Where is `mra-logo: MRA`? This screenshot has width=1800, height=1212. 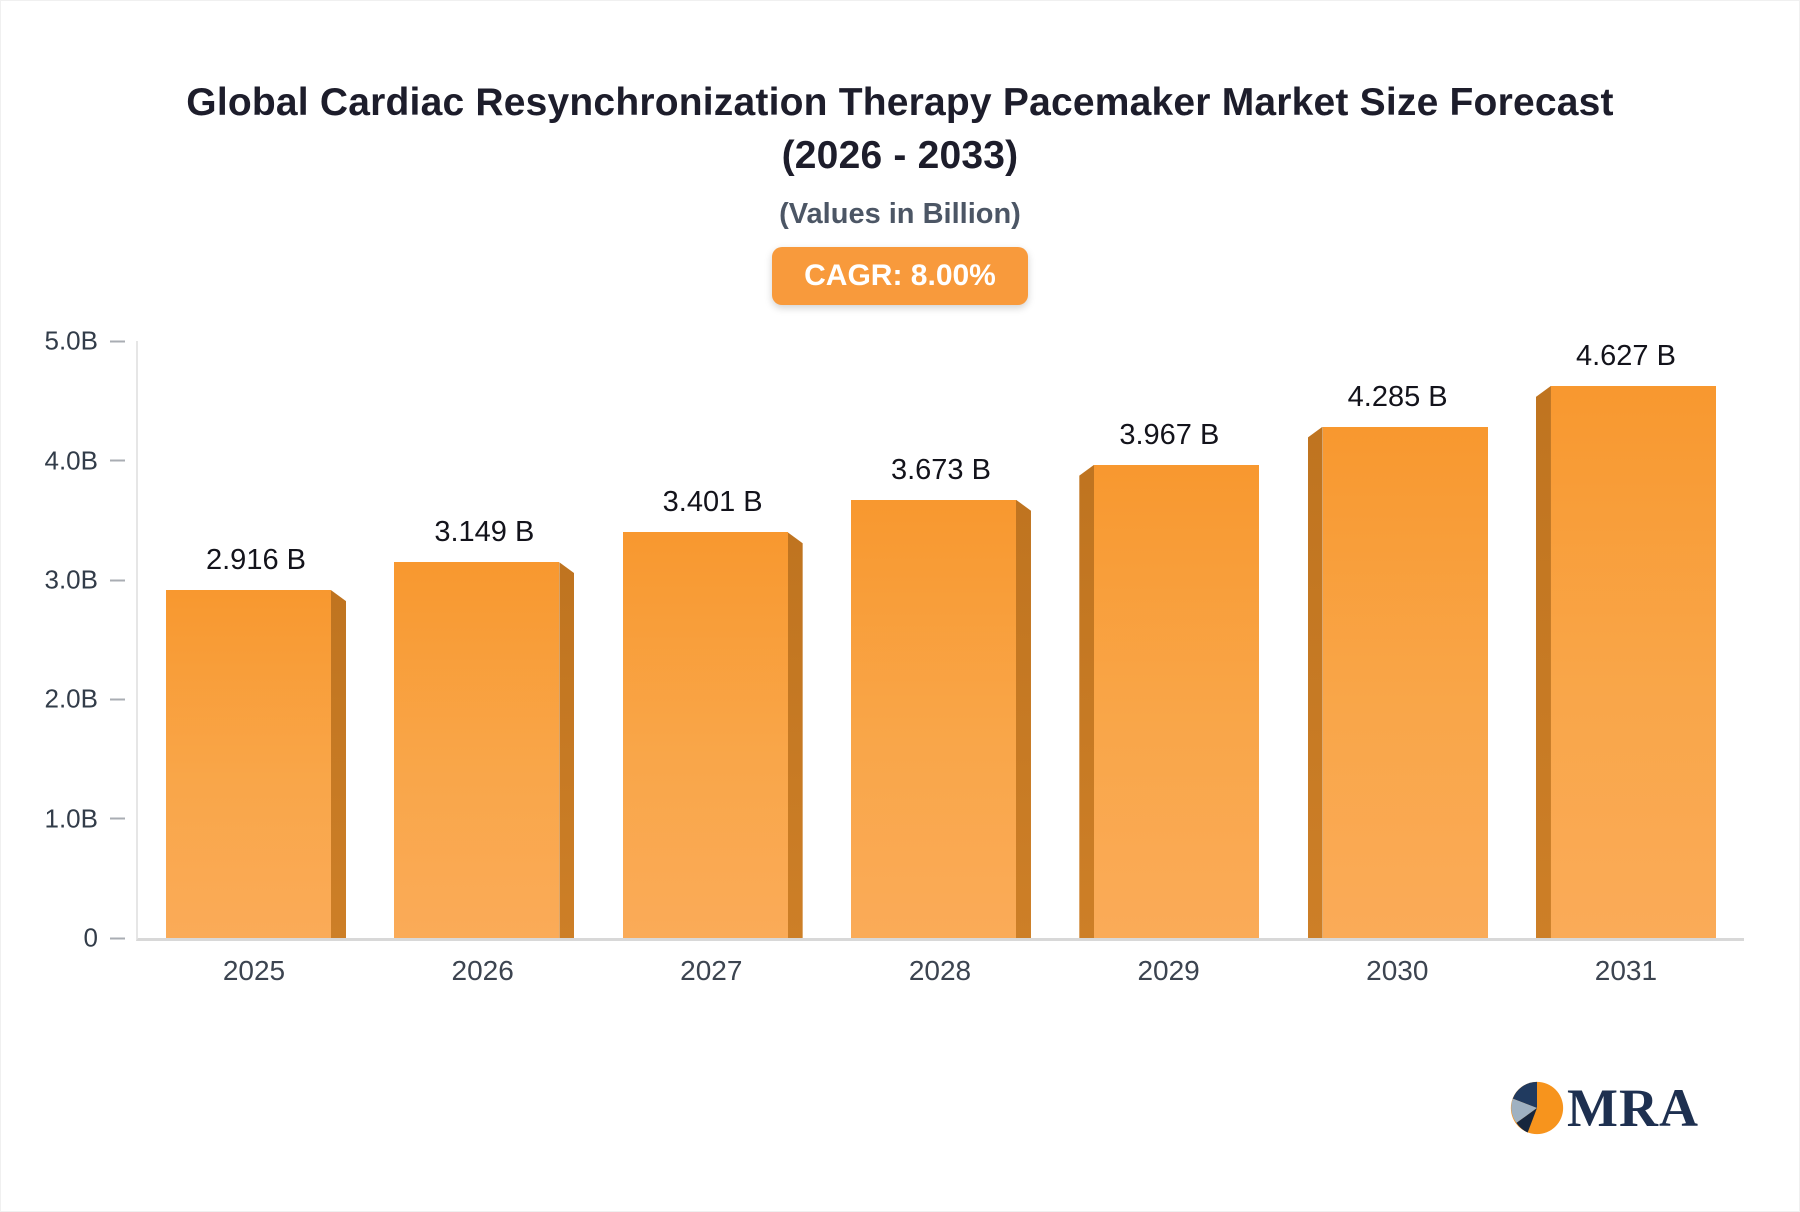 mra-logo: MRA is located at coordinates (1604, 1108).